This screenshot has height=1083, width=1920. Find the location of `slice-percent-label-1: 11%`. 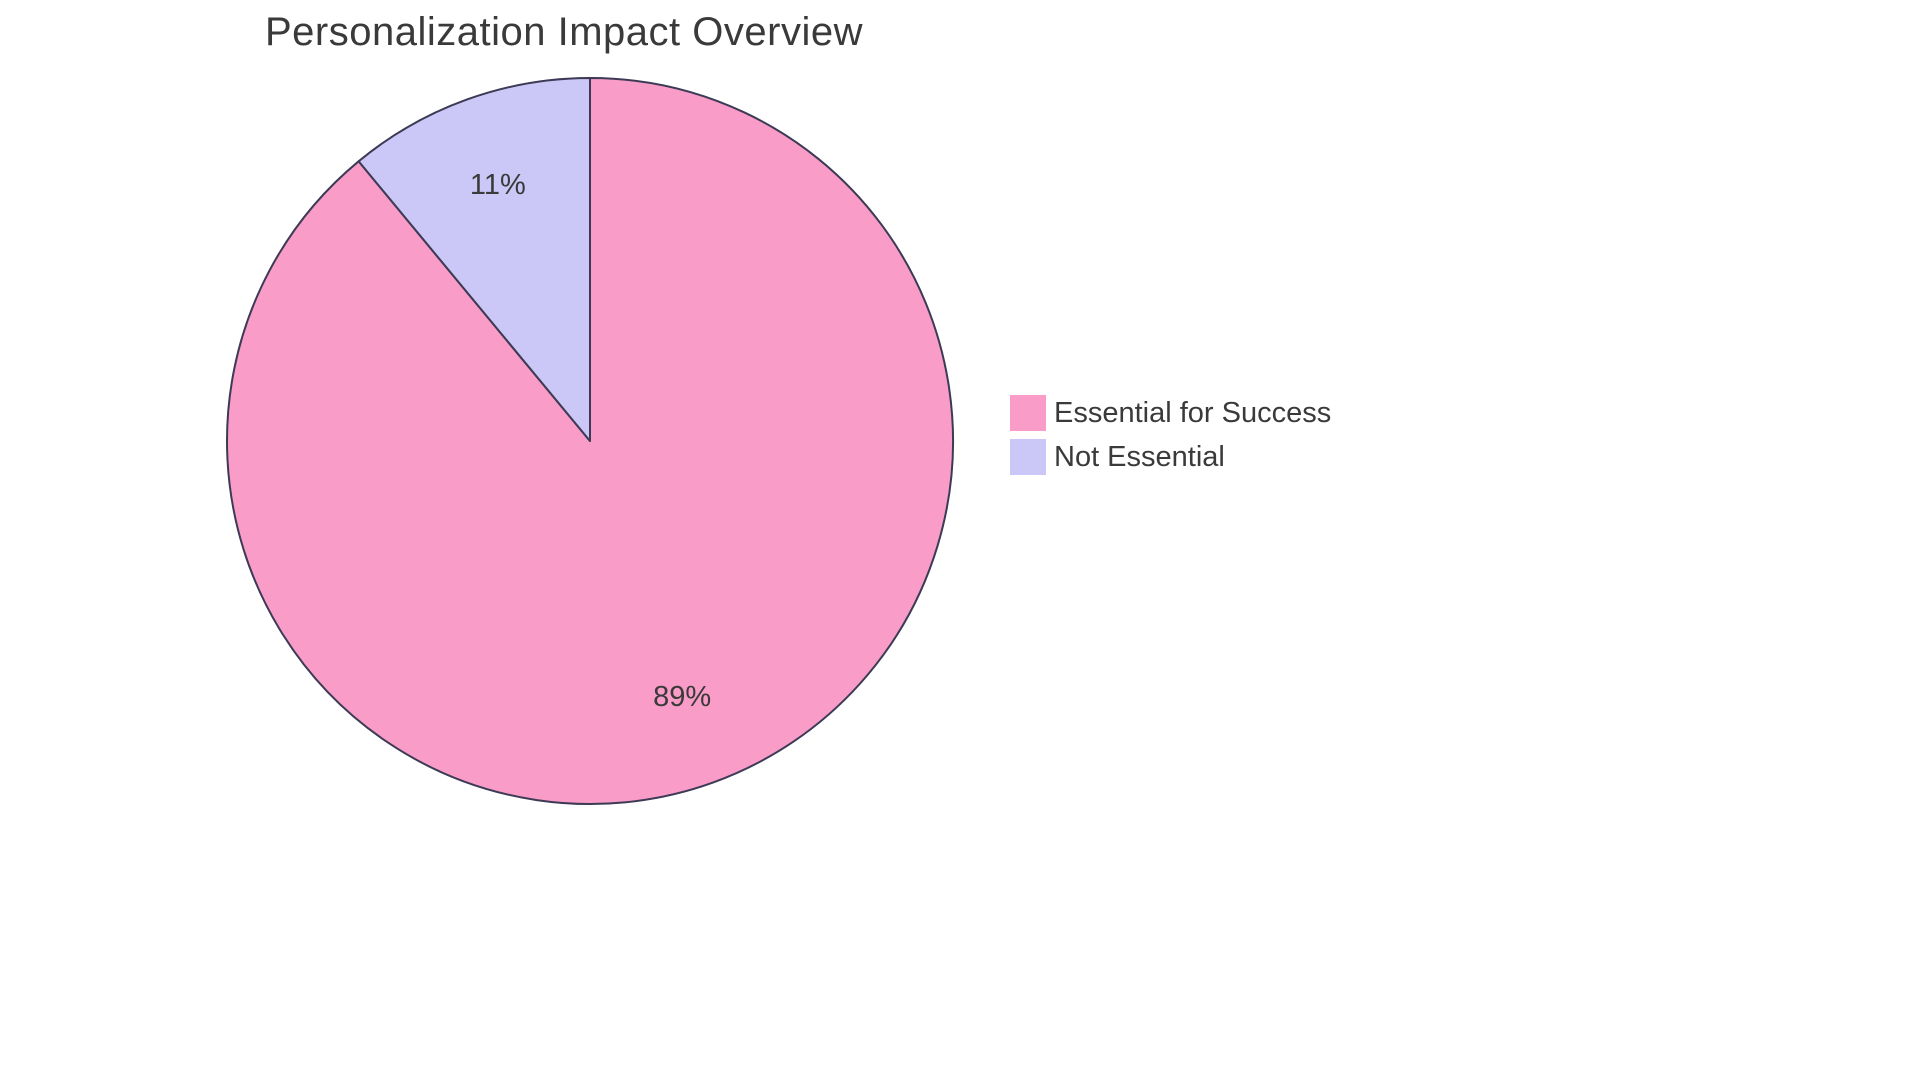

slice-percent-label-1: 11% is located at coordinates (498, 185).